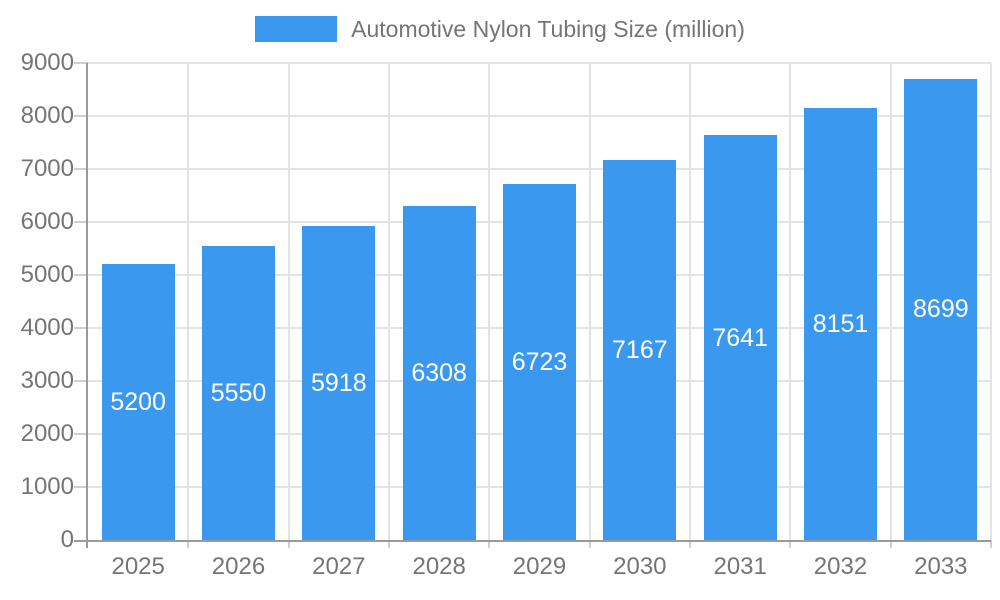 The height and width of the screenshot is (600, 1000). I want to click on x-tick-label: 2027, so click(339, 566).